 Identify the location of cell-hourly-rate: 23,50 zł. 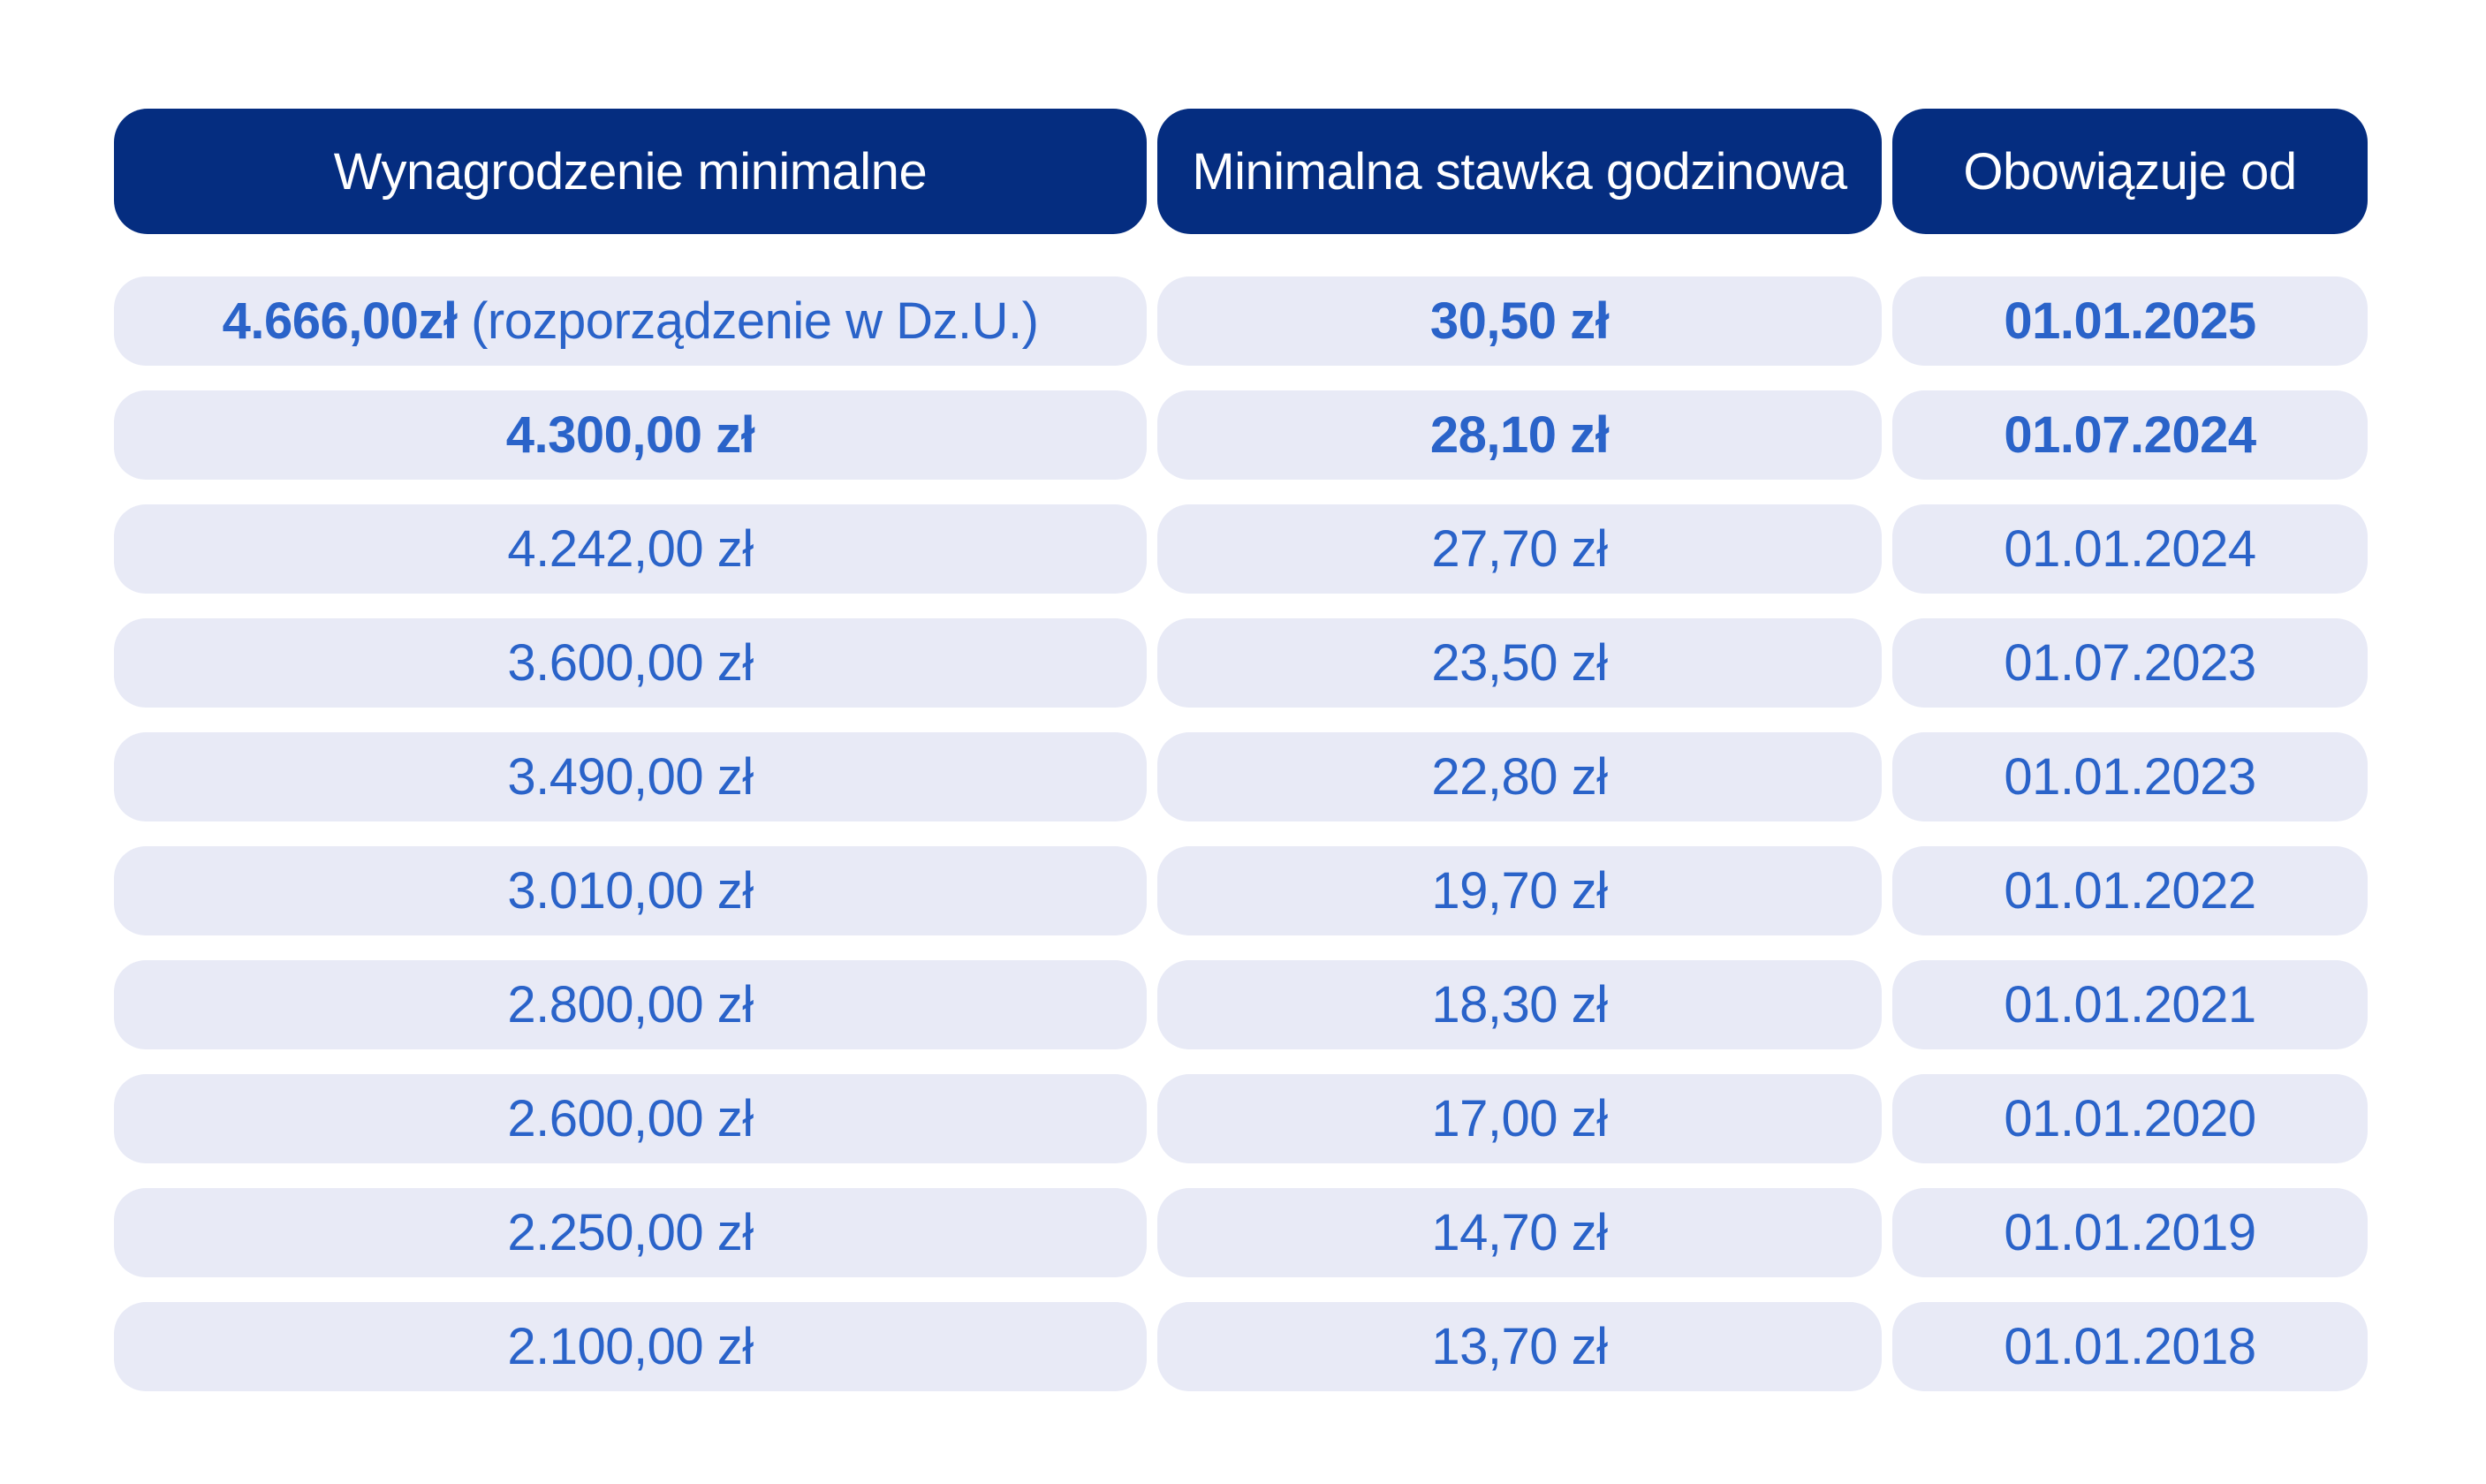
(1519, 663).